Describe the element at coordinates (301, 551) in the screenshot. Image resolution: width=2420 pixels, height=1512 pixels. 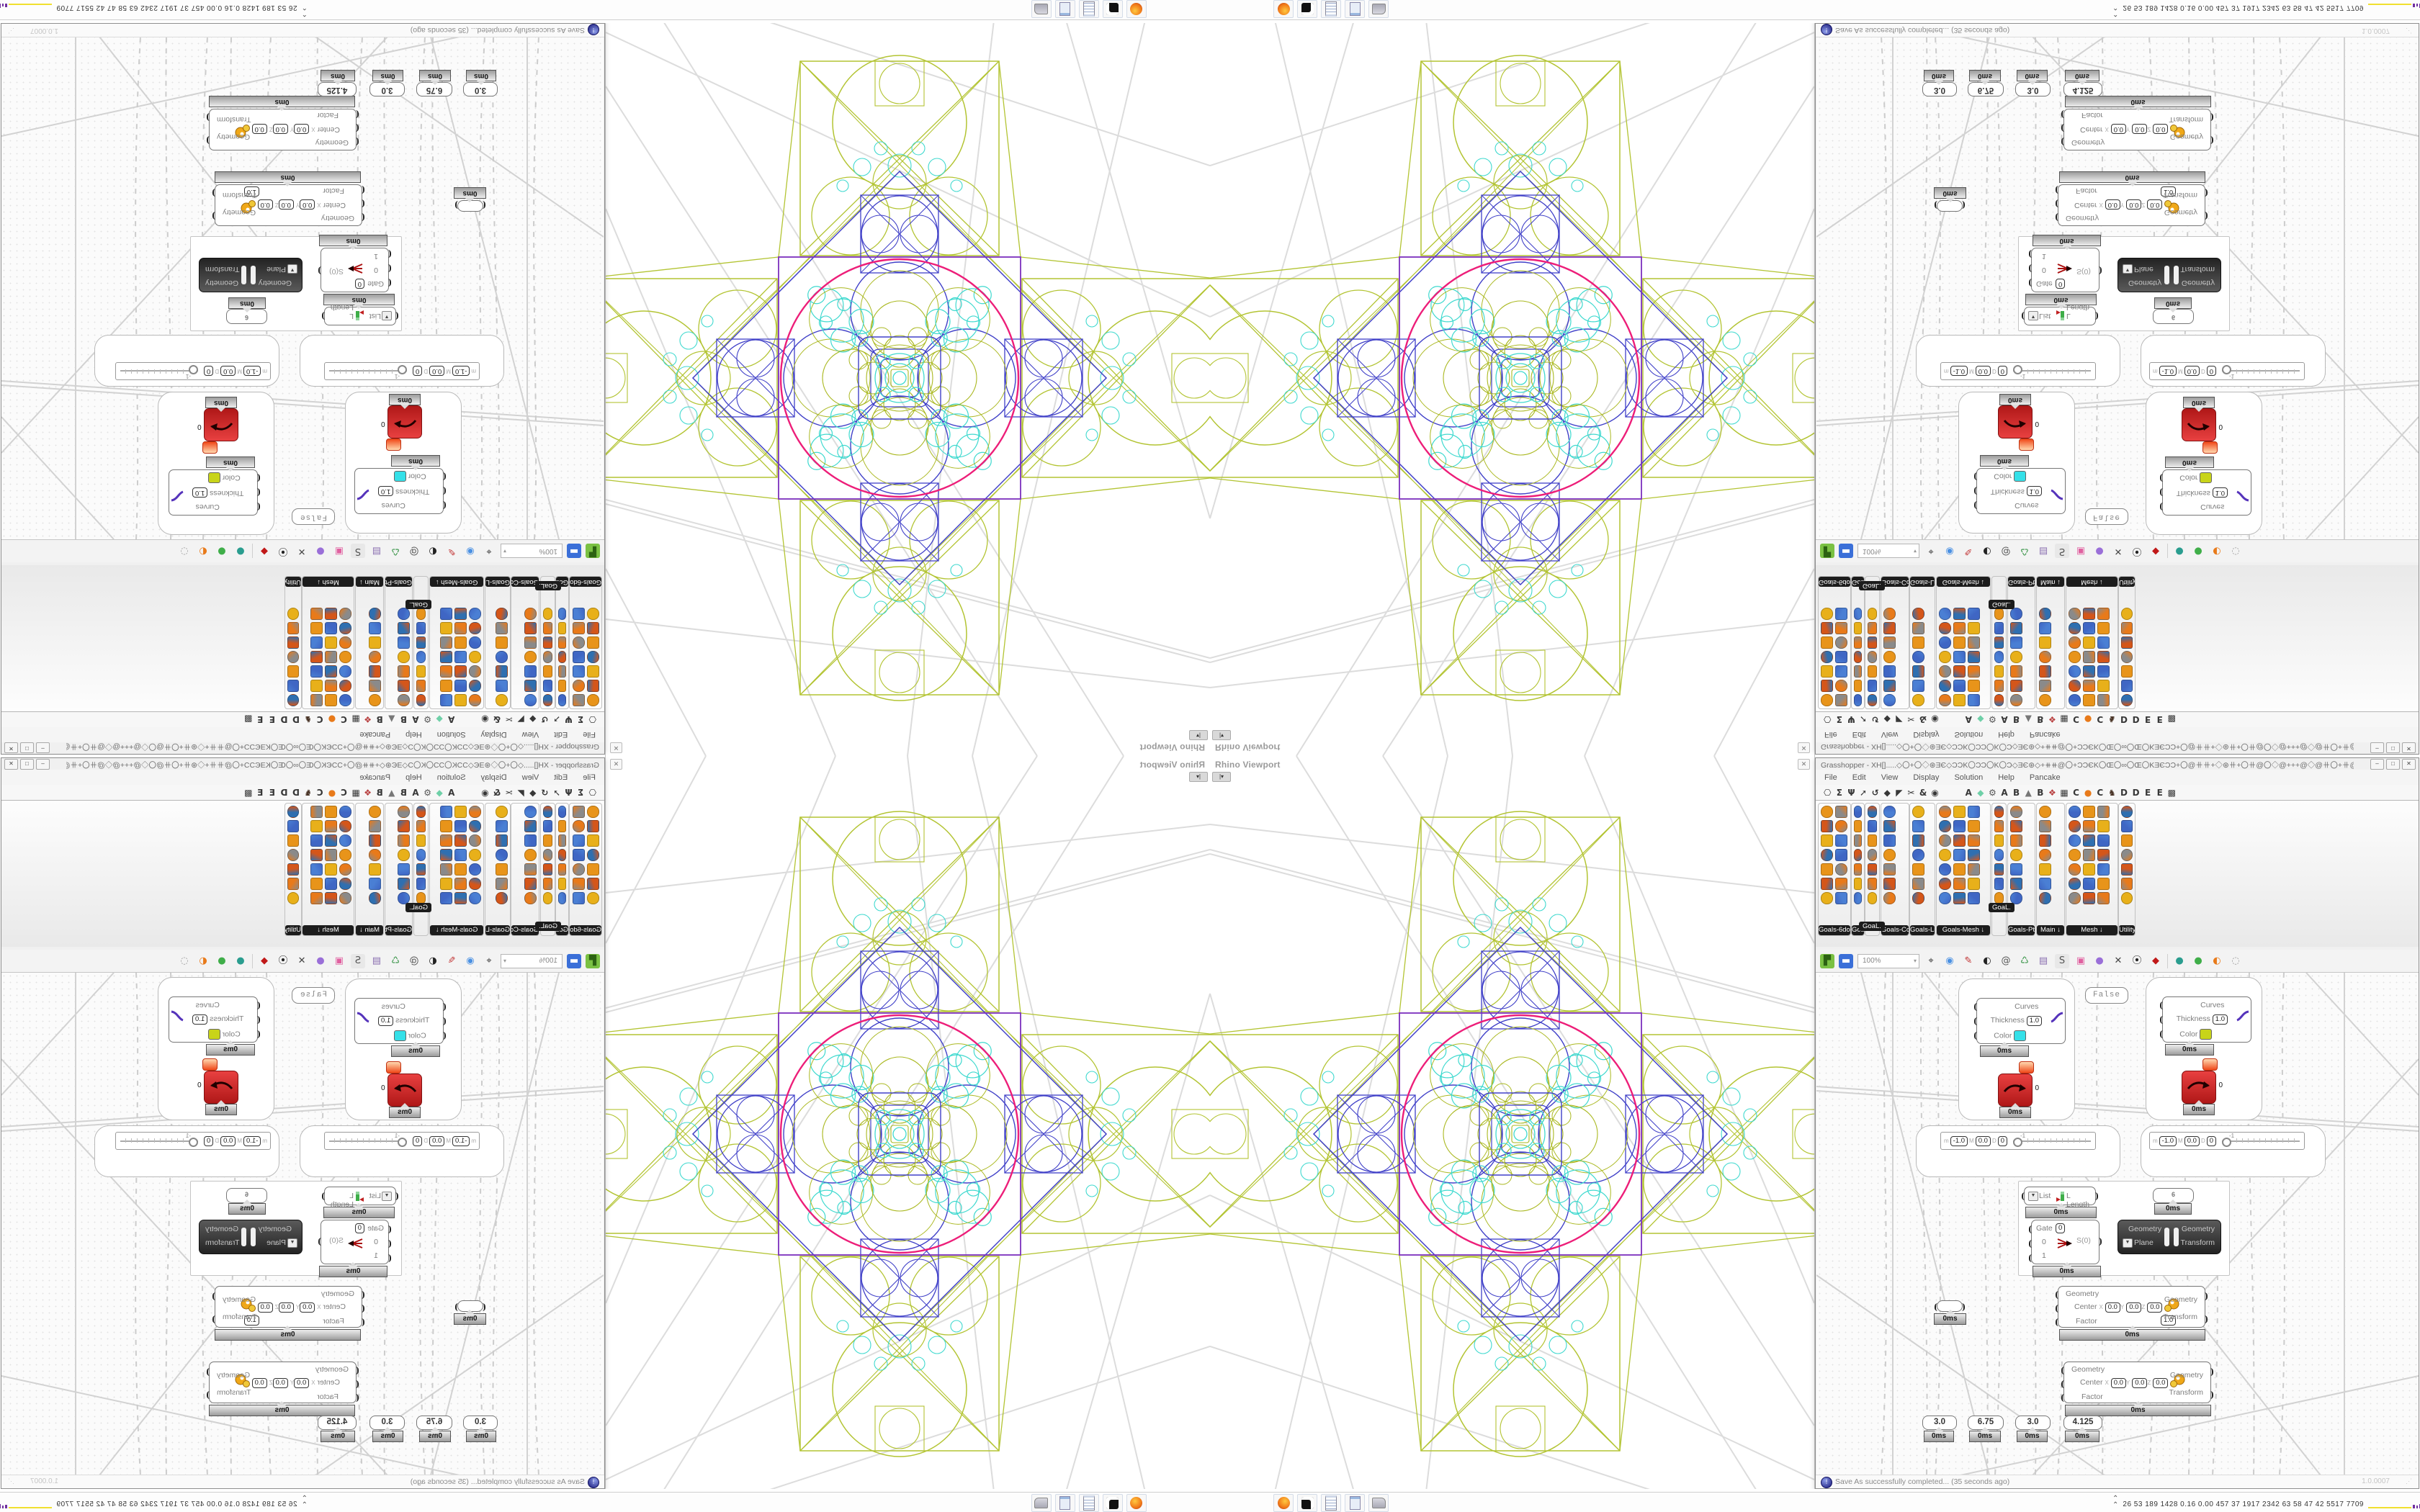
I see `dna-icon: ✕` at that location.